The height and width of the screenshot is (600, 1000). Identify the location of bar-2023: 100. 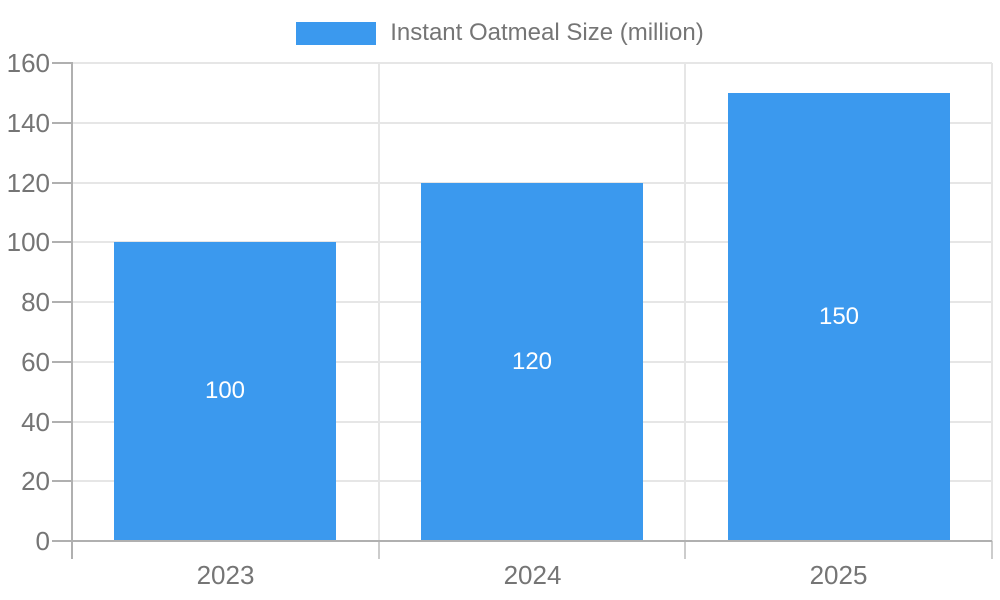
(225, 391).